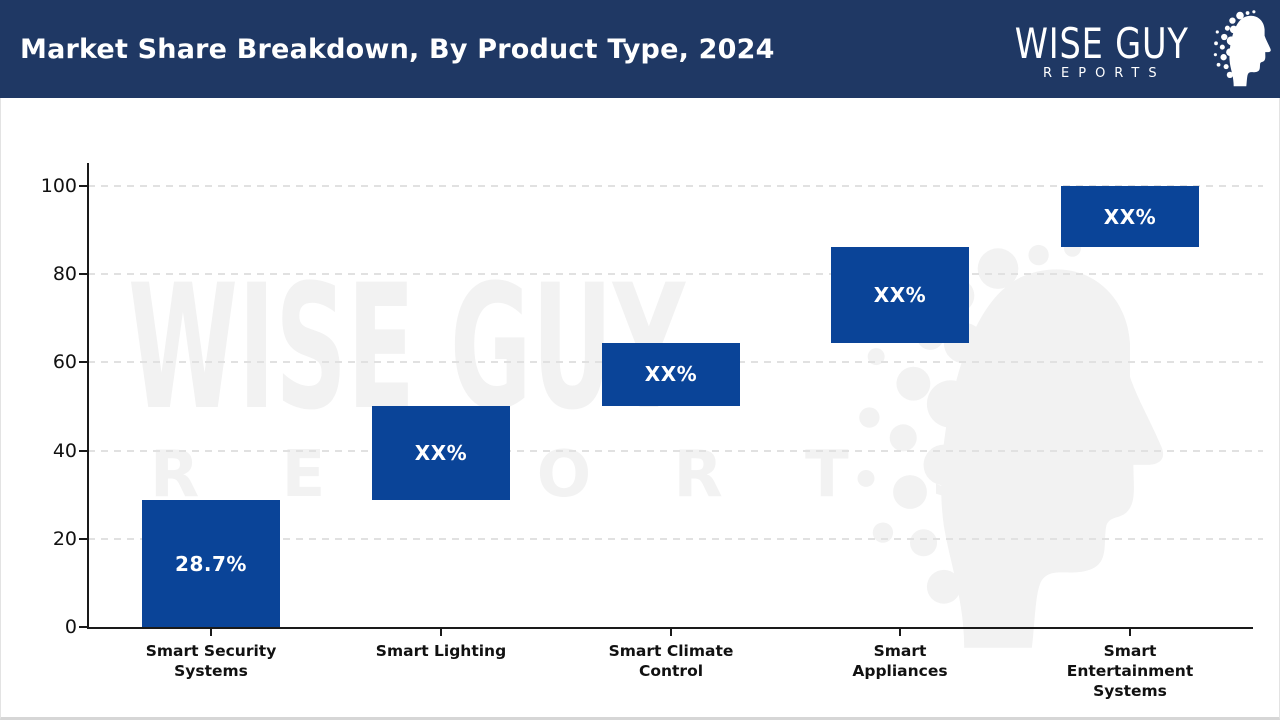 This screenshot has width=1280, height=720. I want to click on watermark-wordmark: WISE GUY, so click(407, 347).